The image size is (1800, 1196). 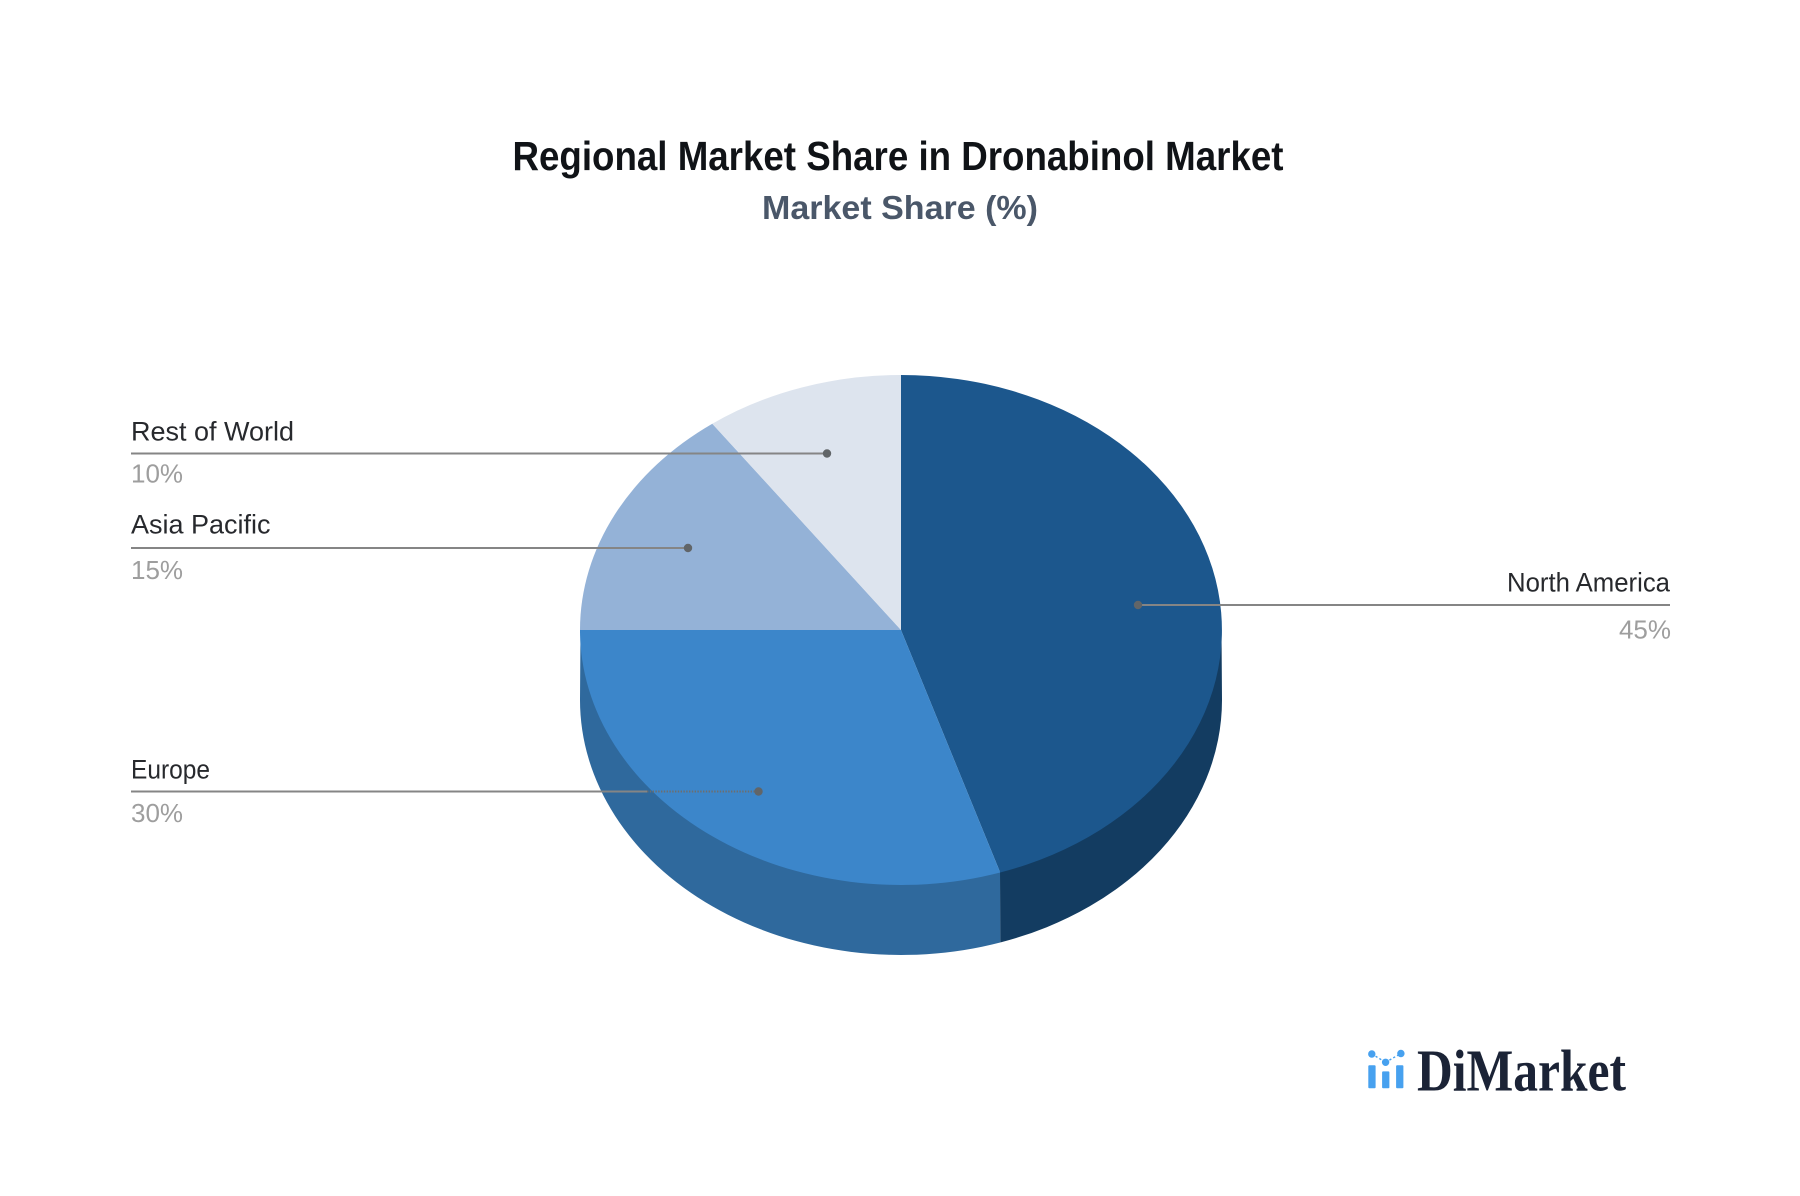 What do you see at coordinates (201, 525) in the screenshot?
I see `svg-text: Asia Pacific` at bounding box center [201, 525].